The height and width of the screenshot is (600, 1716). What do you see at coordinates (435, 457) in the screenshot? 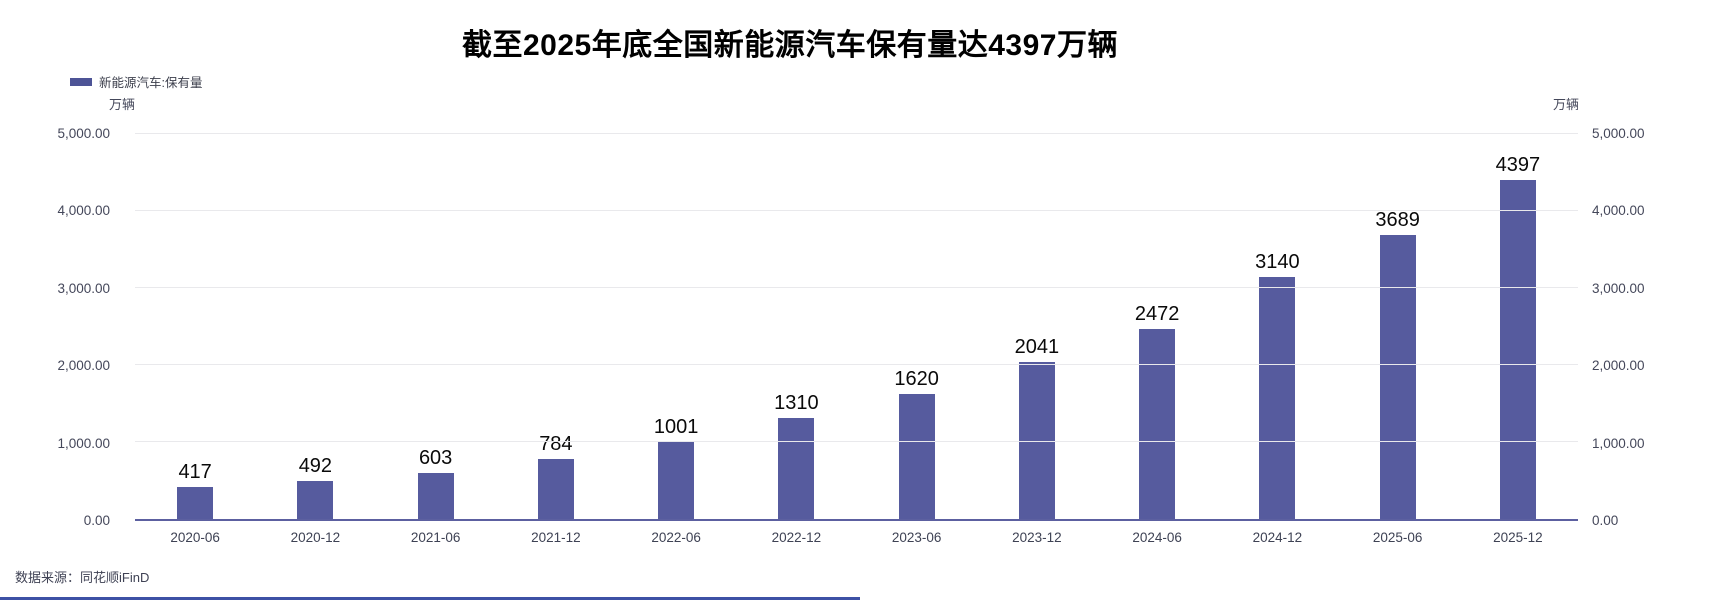
I see `bar-value-label: 603` at bounding box center [435, 457].